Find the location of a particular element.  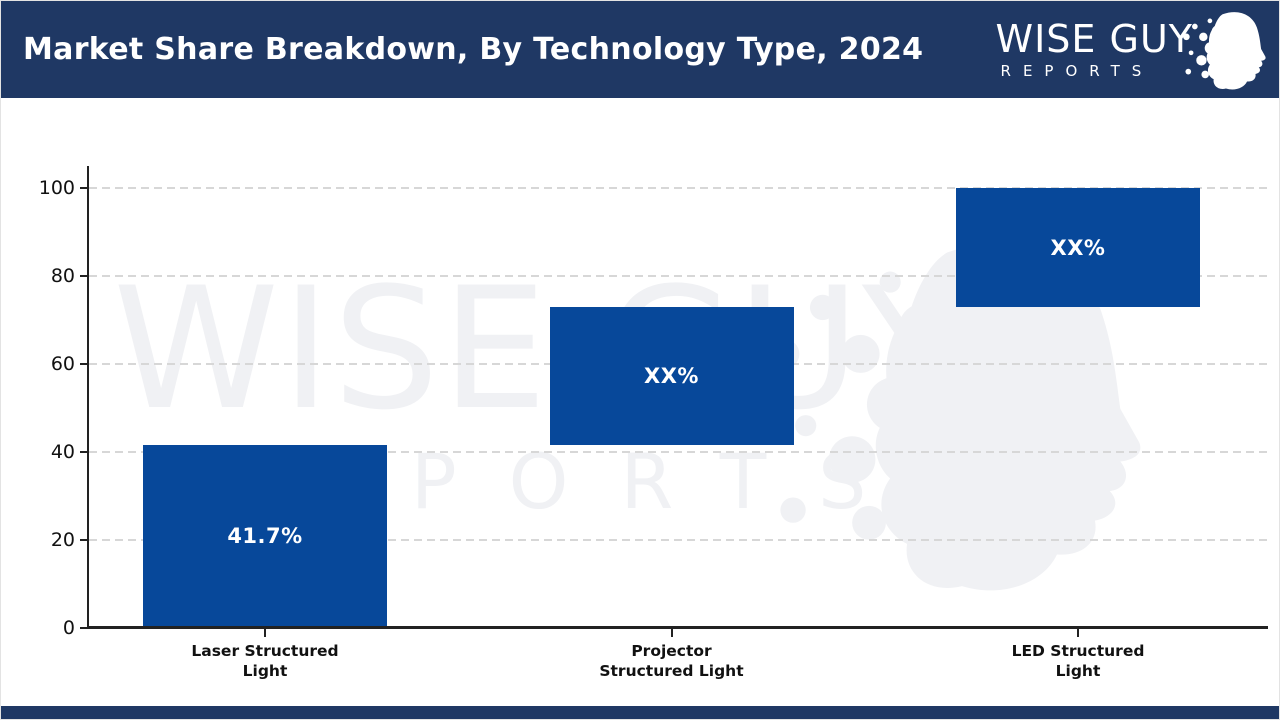

logo-text: WISE GUY REPORTS is located at coordinates (1094, 50).